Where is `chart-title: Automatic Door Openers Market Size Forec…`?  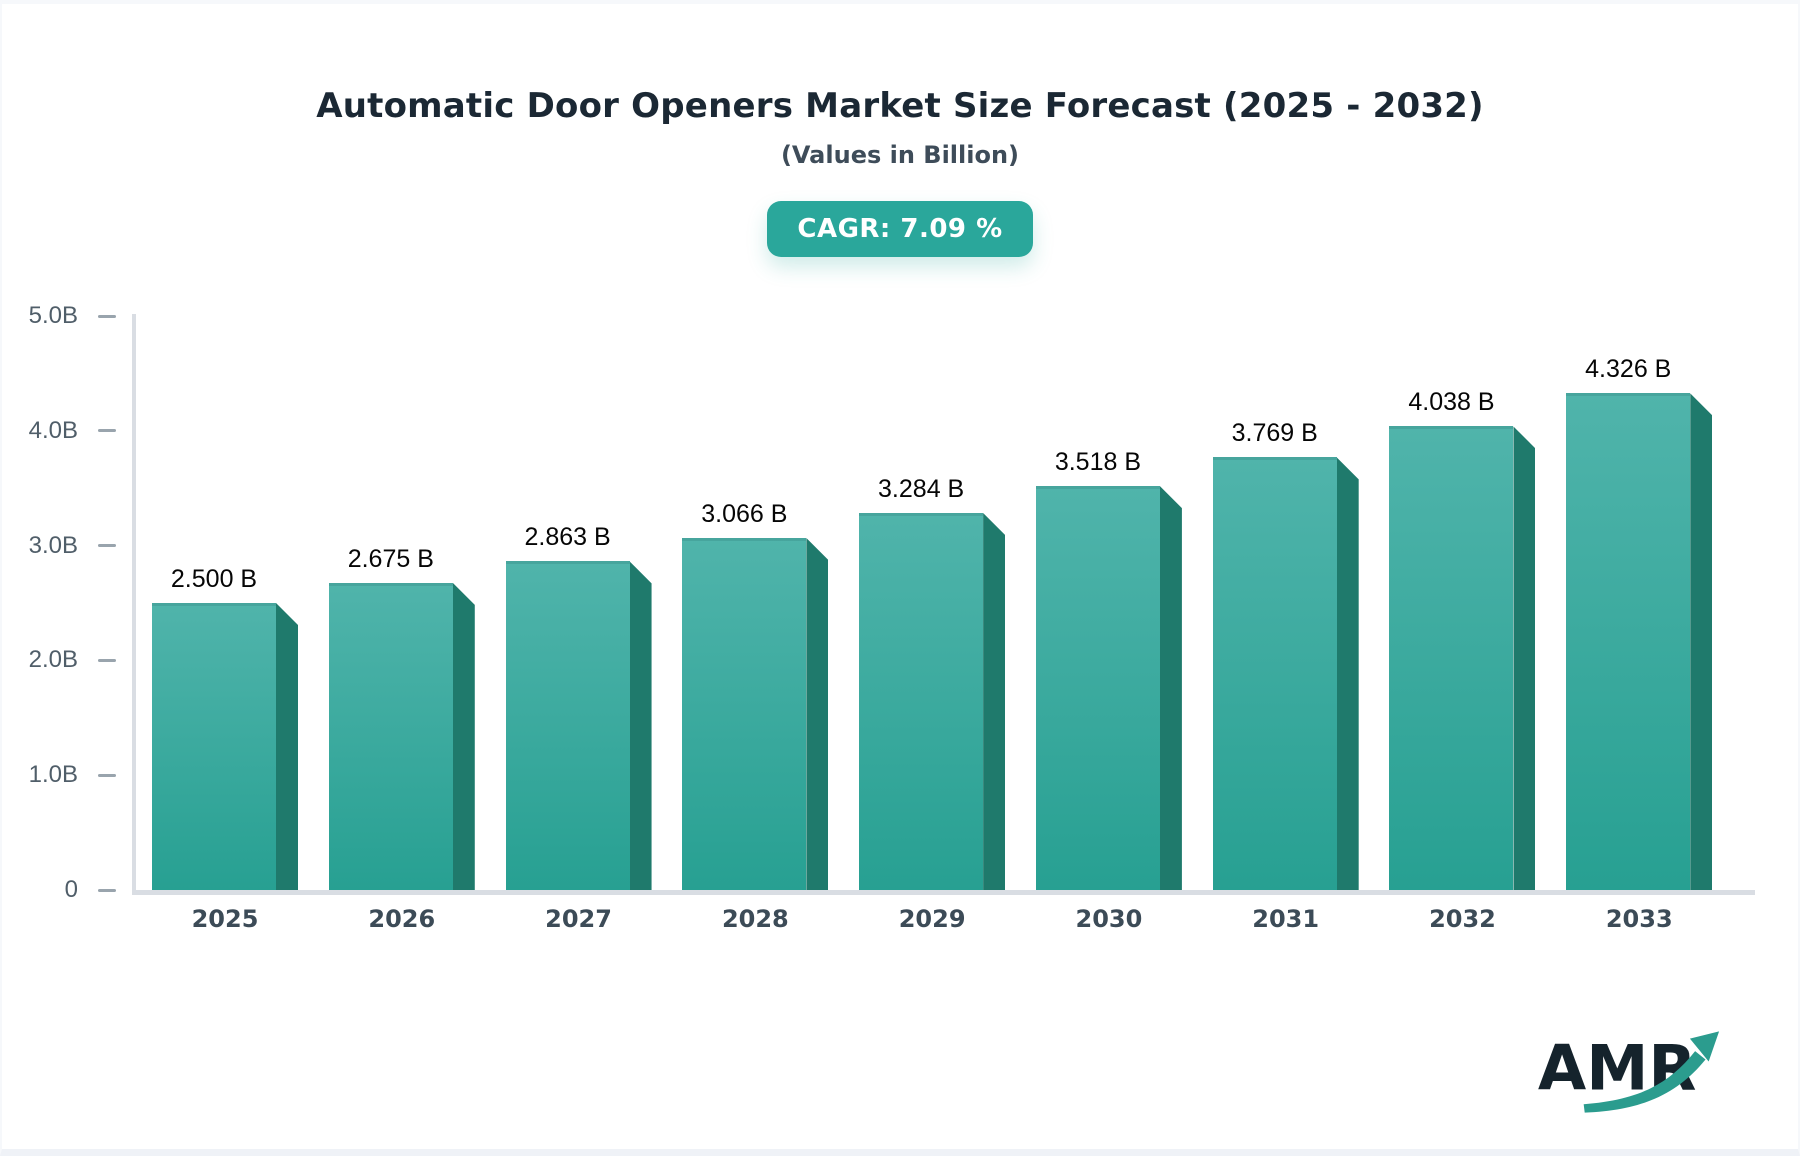 chart-title: Automatic Door Openers Market Size Forec… is located at coordinates (900, 106).